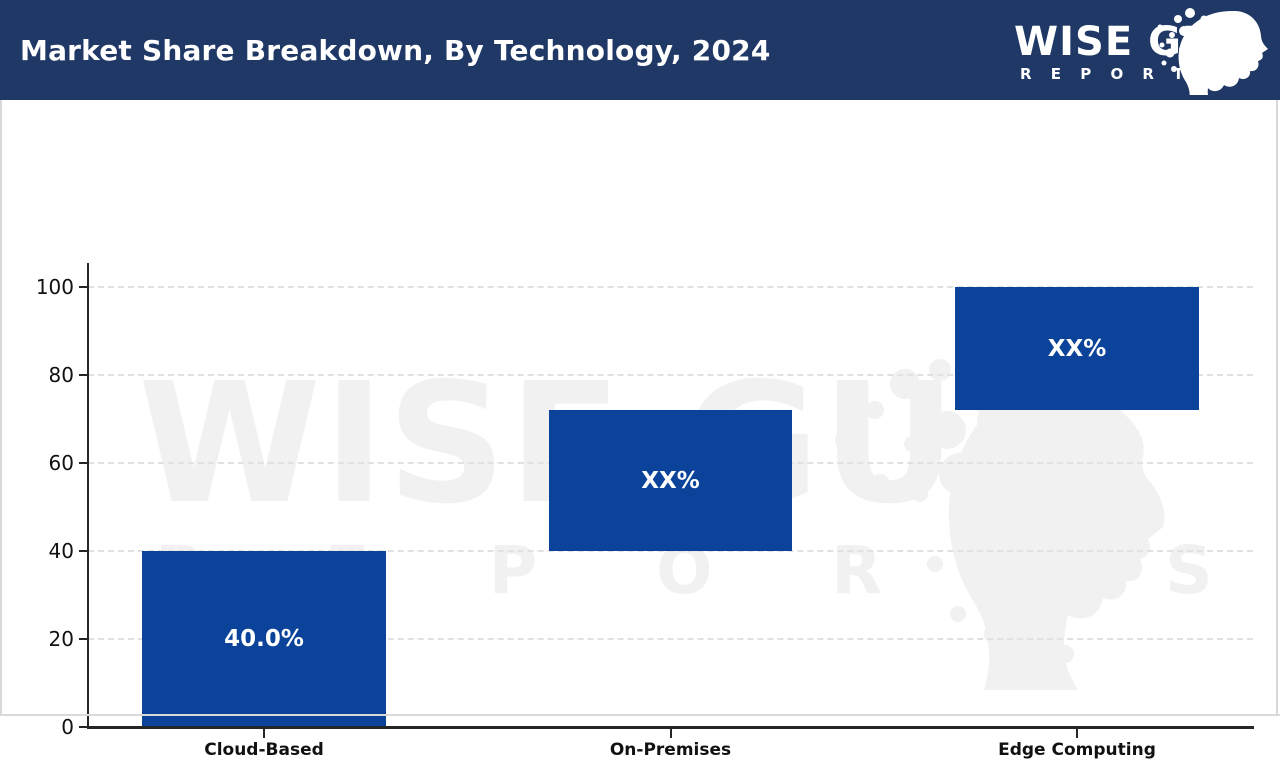 This screenshot has width=1280, height=760. I want to click on bar-value-label: 40.0%, so click(264, 639).